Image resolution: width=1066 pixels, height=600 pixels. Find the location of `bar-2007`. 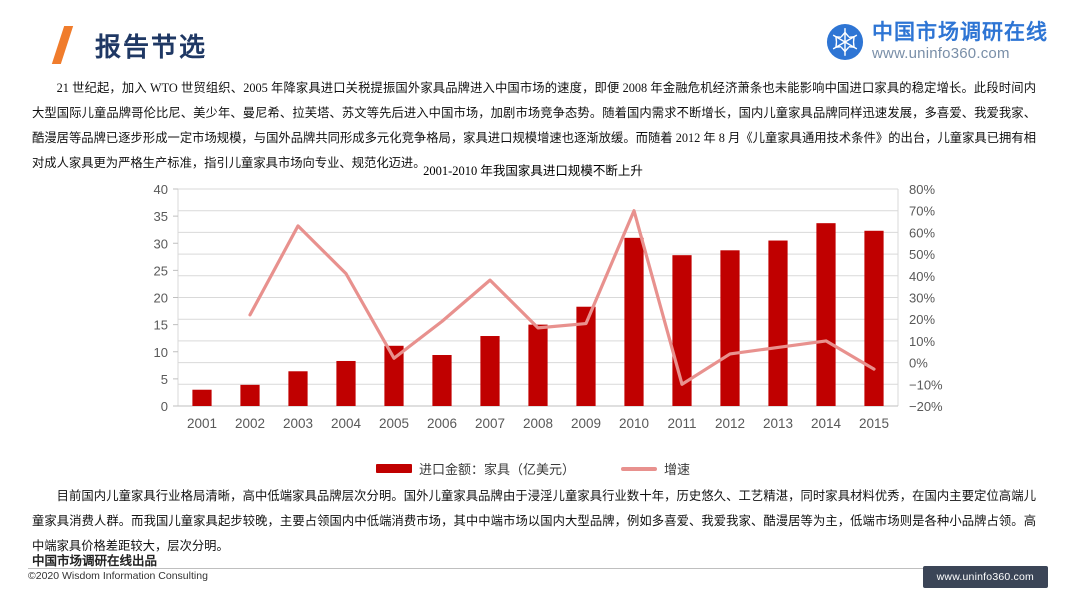

bar-2007 is located at coordinates (490, 371).